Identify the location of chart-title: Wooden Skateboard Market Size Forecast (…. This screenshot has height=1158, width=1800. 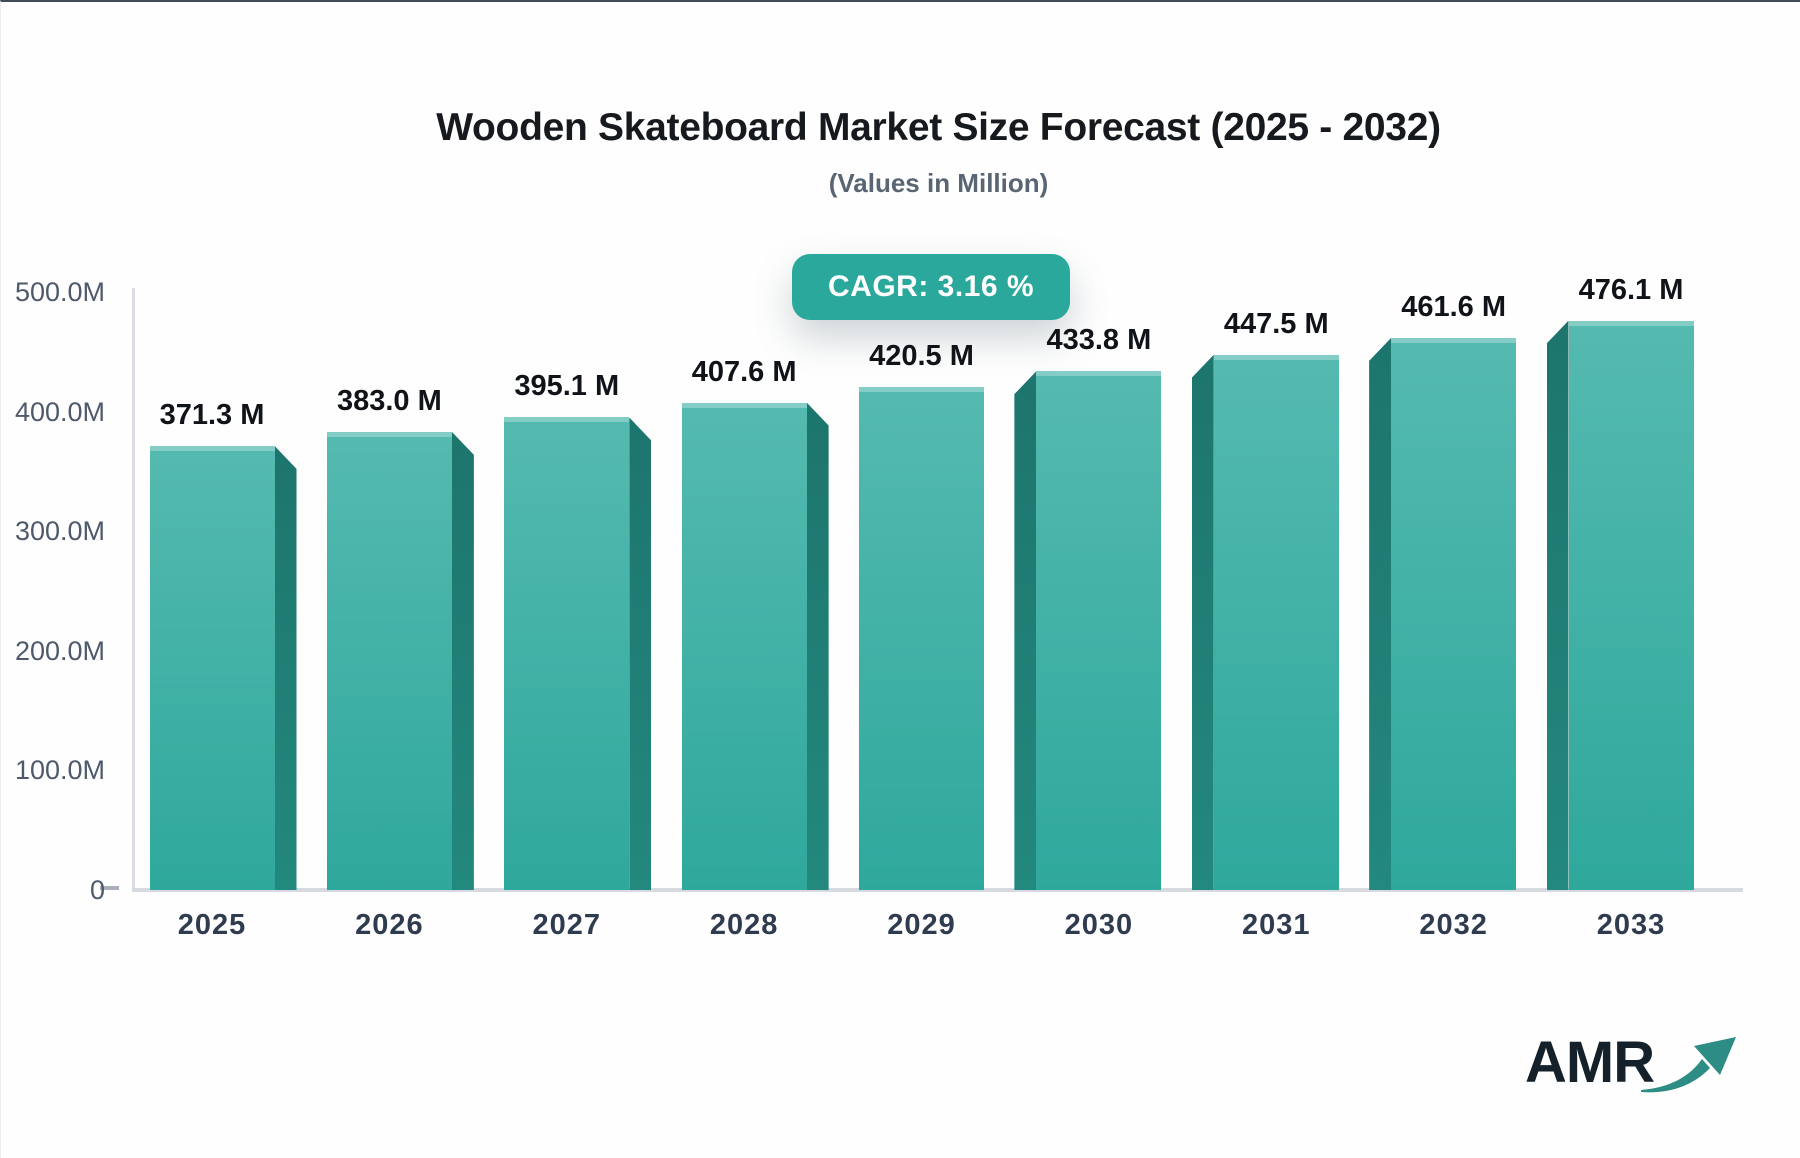
(938, 127).